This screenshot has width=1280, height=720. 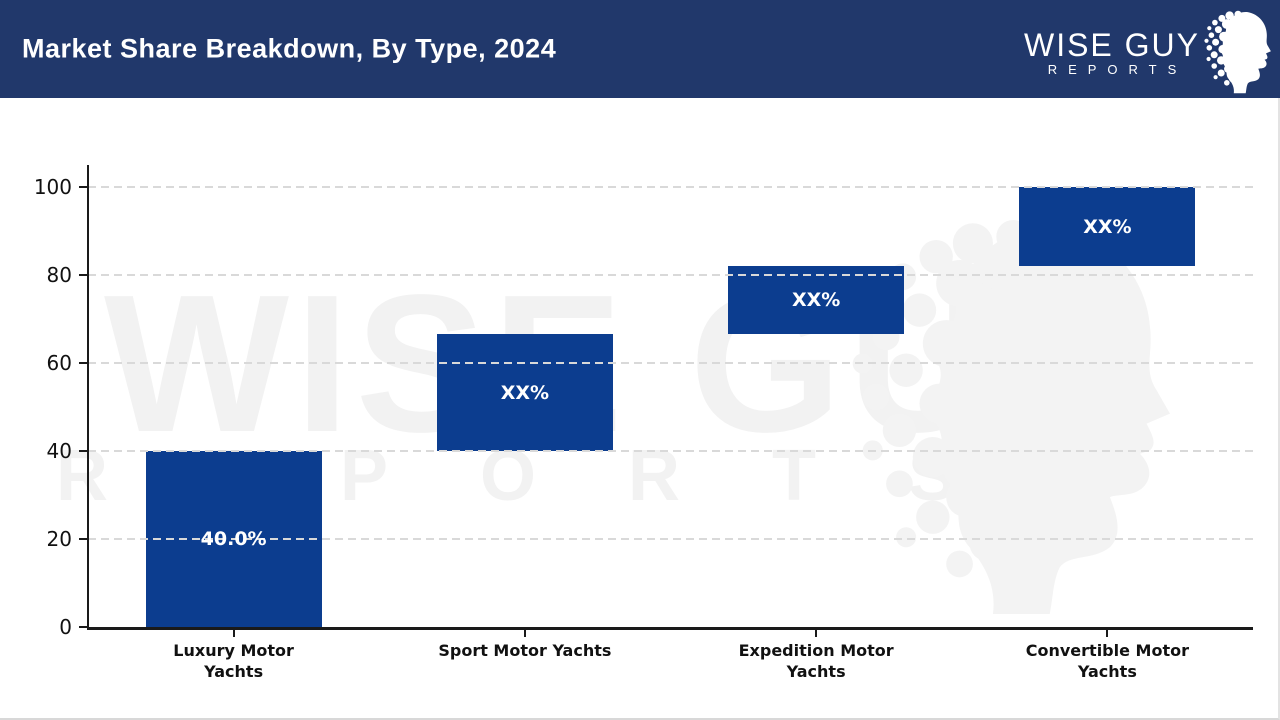 I want to click on bar-value-label-0: 40.0%, so click(x=233, y=539).